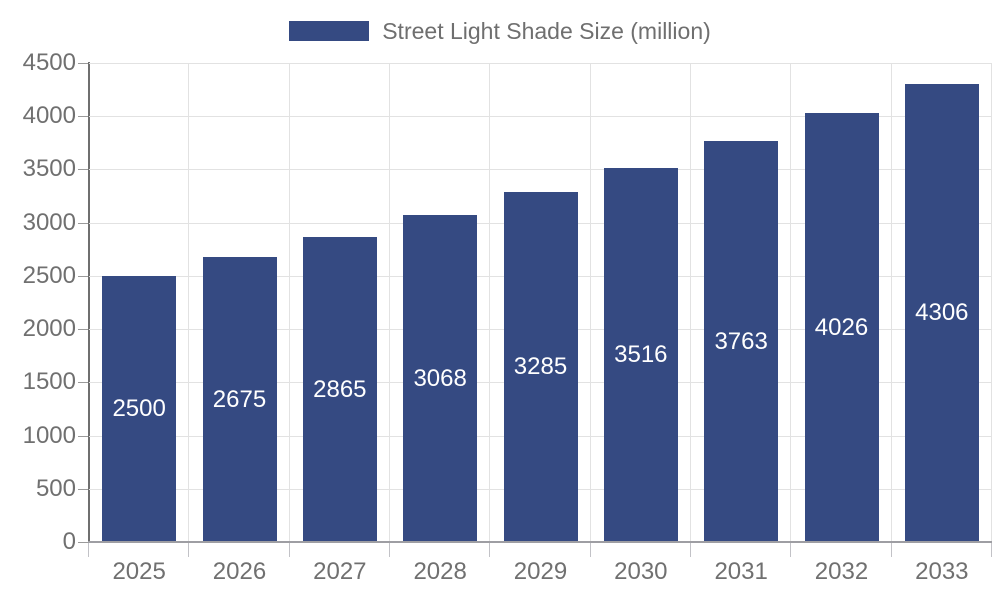  I want to click on y-tick-label: 0, so click(69, 541).